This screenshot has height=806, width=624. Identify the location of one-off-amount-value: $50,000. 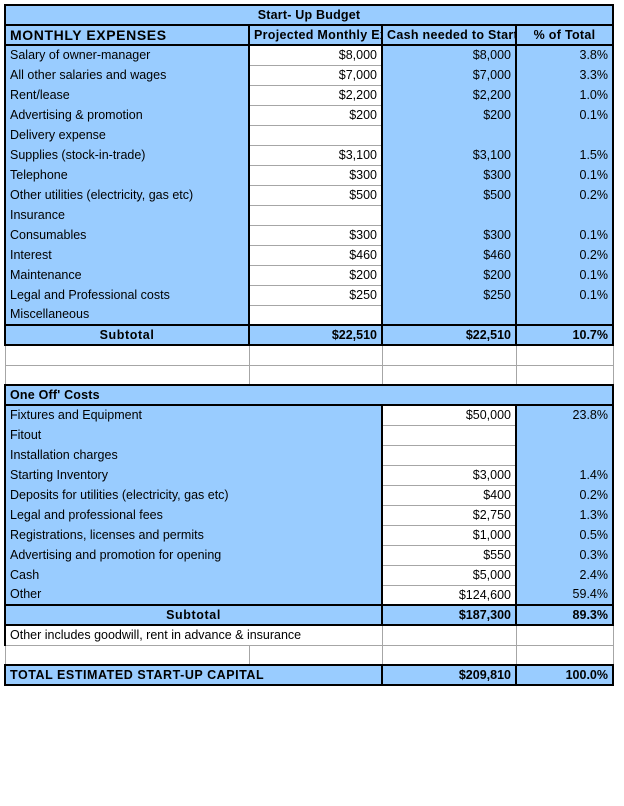
(449, 415).